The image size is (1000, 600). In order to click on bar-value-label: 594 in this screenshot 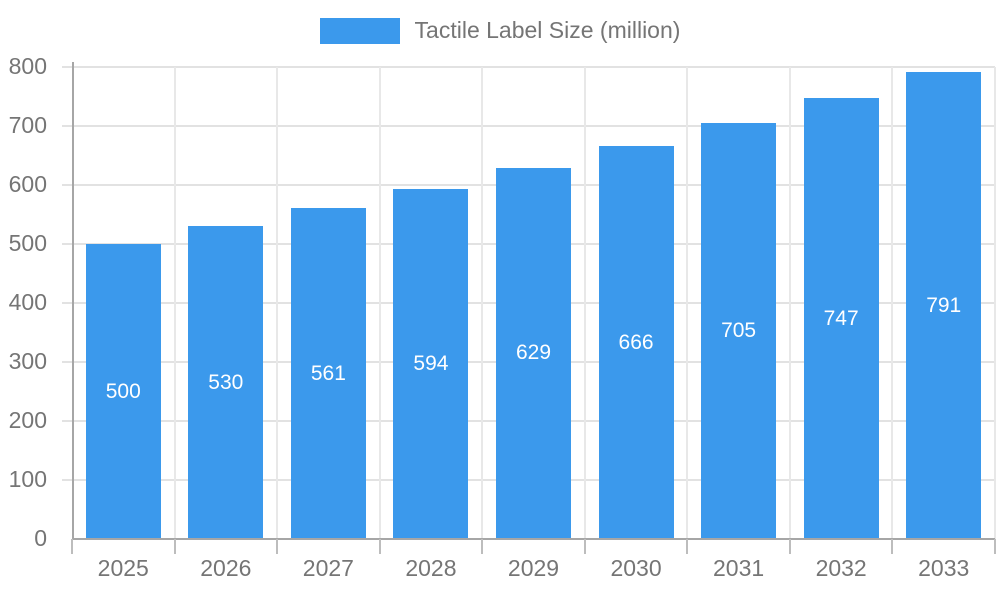, I will do `click(431, 363)`.